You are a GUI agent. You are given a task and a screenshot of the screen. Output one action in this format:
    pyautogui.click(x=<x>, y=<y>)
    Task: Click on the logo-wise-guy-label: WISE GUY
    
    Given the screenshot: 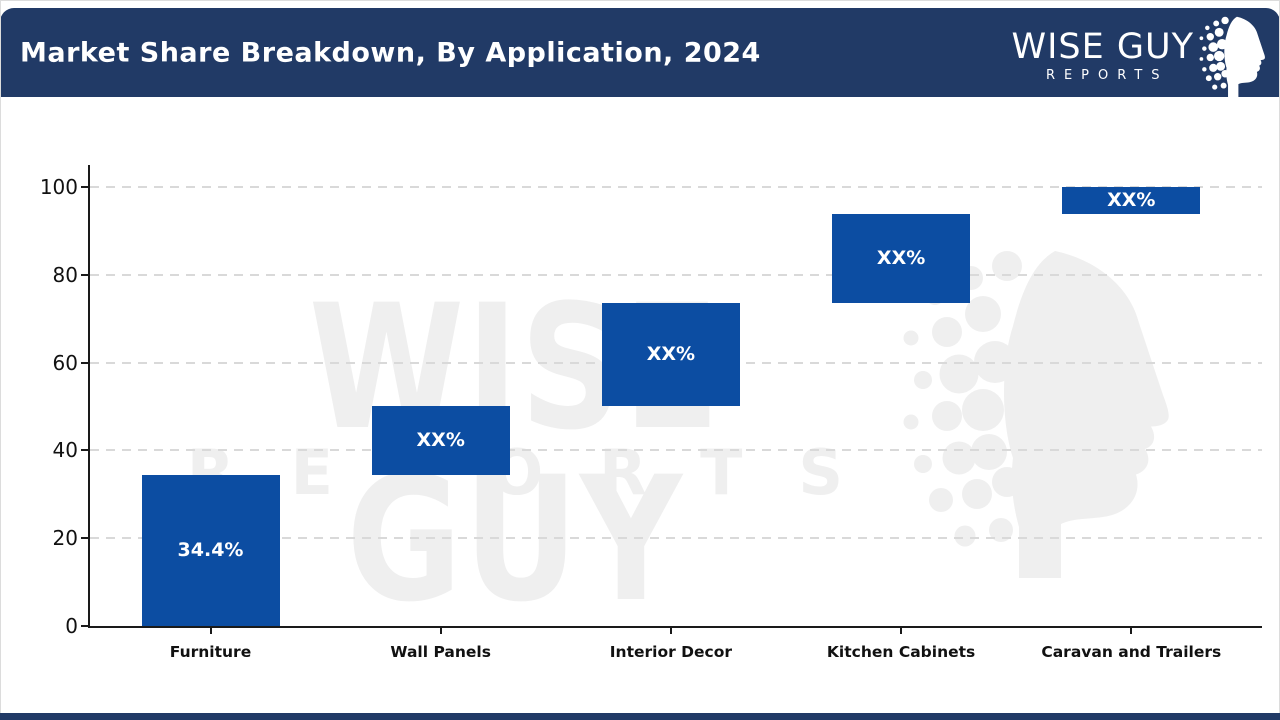 What is the action you would take?
    pyautogui.click(x=1102, y=47)
    